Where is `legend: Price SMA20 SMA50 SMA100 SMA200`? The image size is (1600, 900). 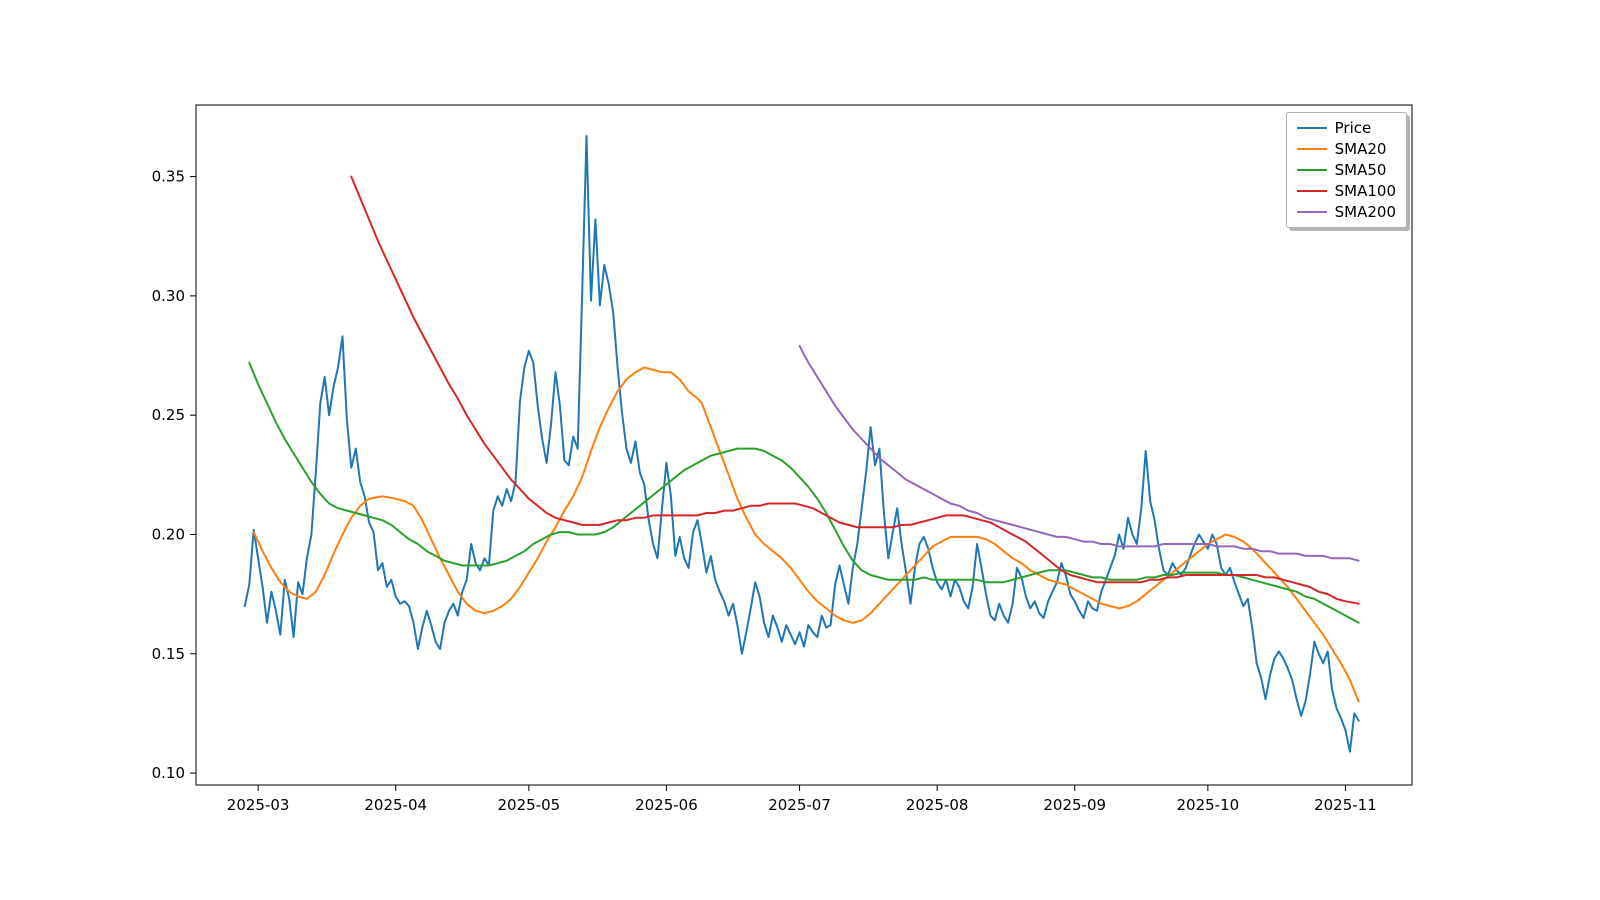
legend: Price SMA20 SMA50 SMA100 SMA200 is located at coordinates (1346, 170).